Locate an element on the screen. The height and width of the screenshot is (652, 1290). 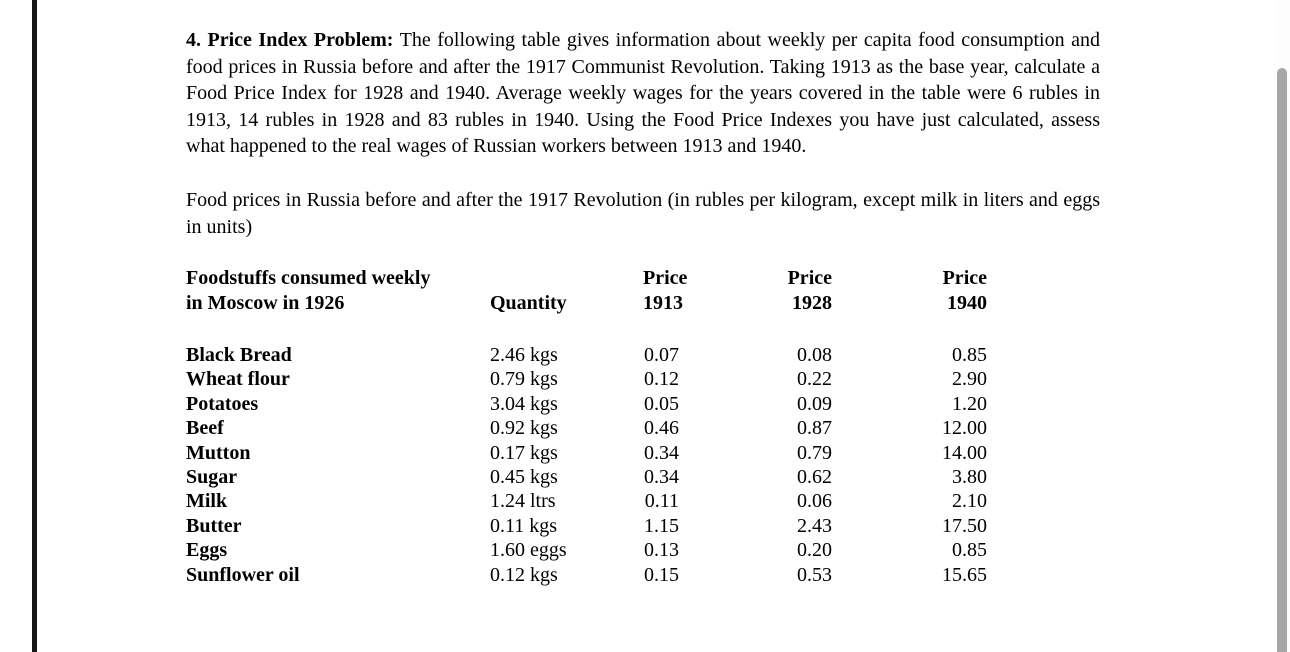
cell-price-1928: 0.62 is located at coordinates (814, 477).